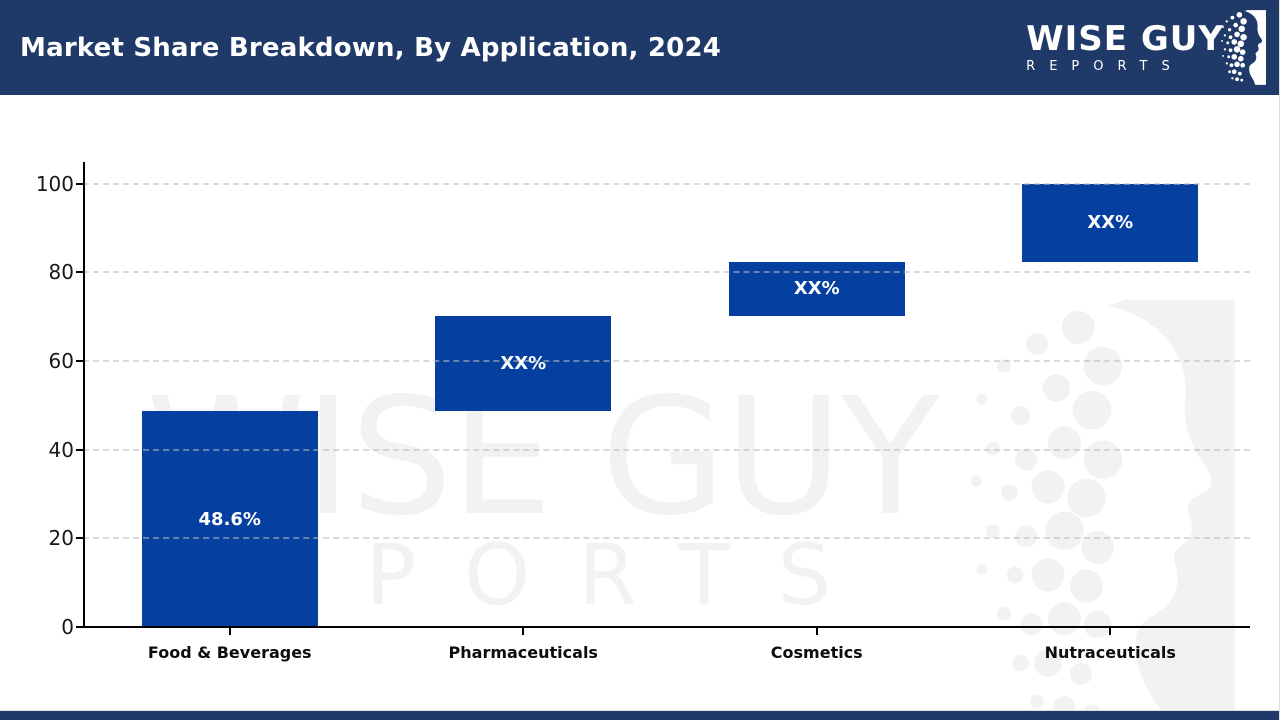 This screenshot has height=720, width=1280. I want to click on y-tick-label-0: 0, so click(67, 627).